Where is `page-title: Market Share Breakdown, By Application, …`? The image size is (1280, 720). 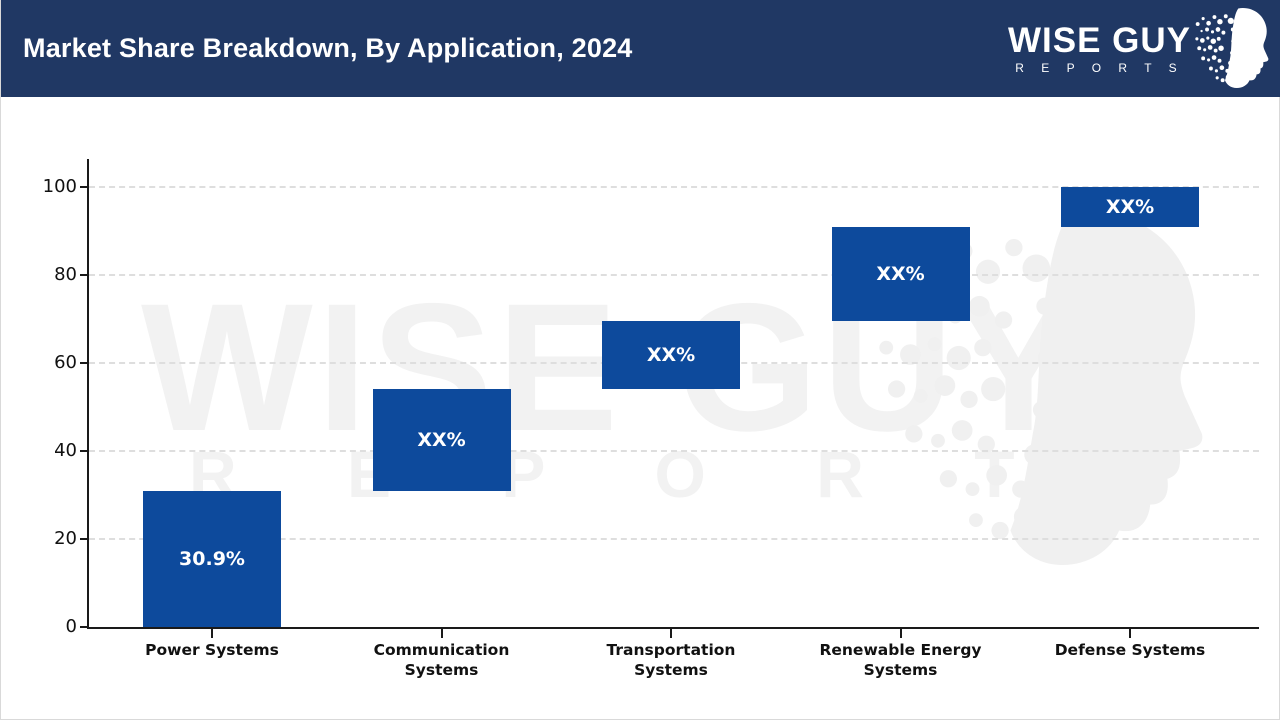
page-title: Market Share Breakdown, By Application, … is located at coordinates (328, 48).